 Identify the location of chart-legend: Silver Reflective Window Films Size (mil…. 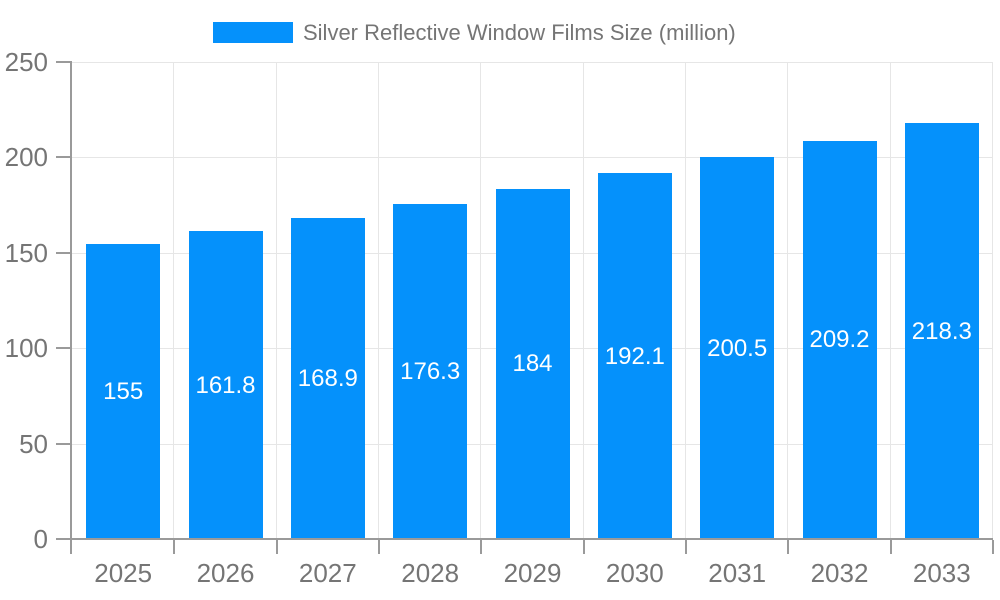
(474, 32).